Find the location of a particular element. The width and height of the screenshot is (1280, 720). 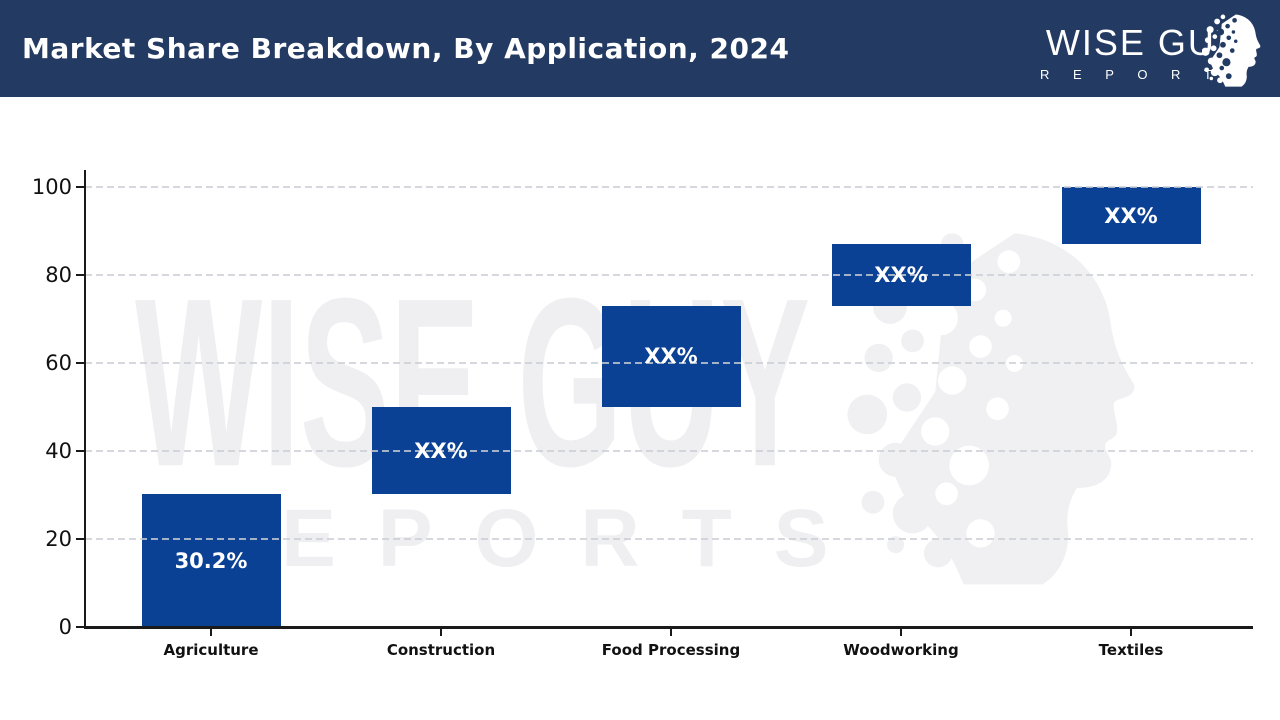

y-tick-label-100: 100 is located at coordinates (51, 187).